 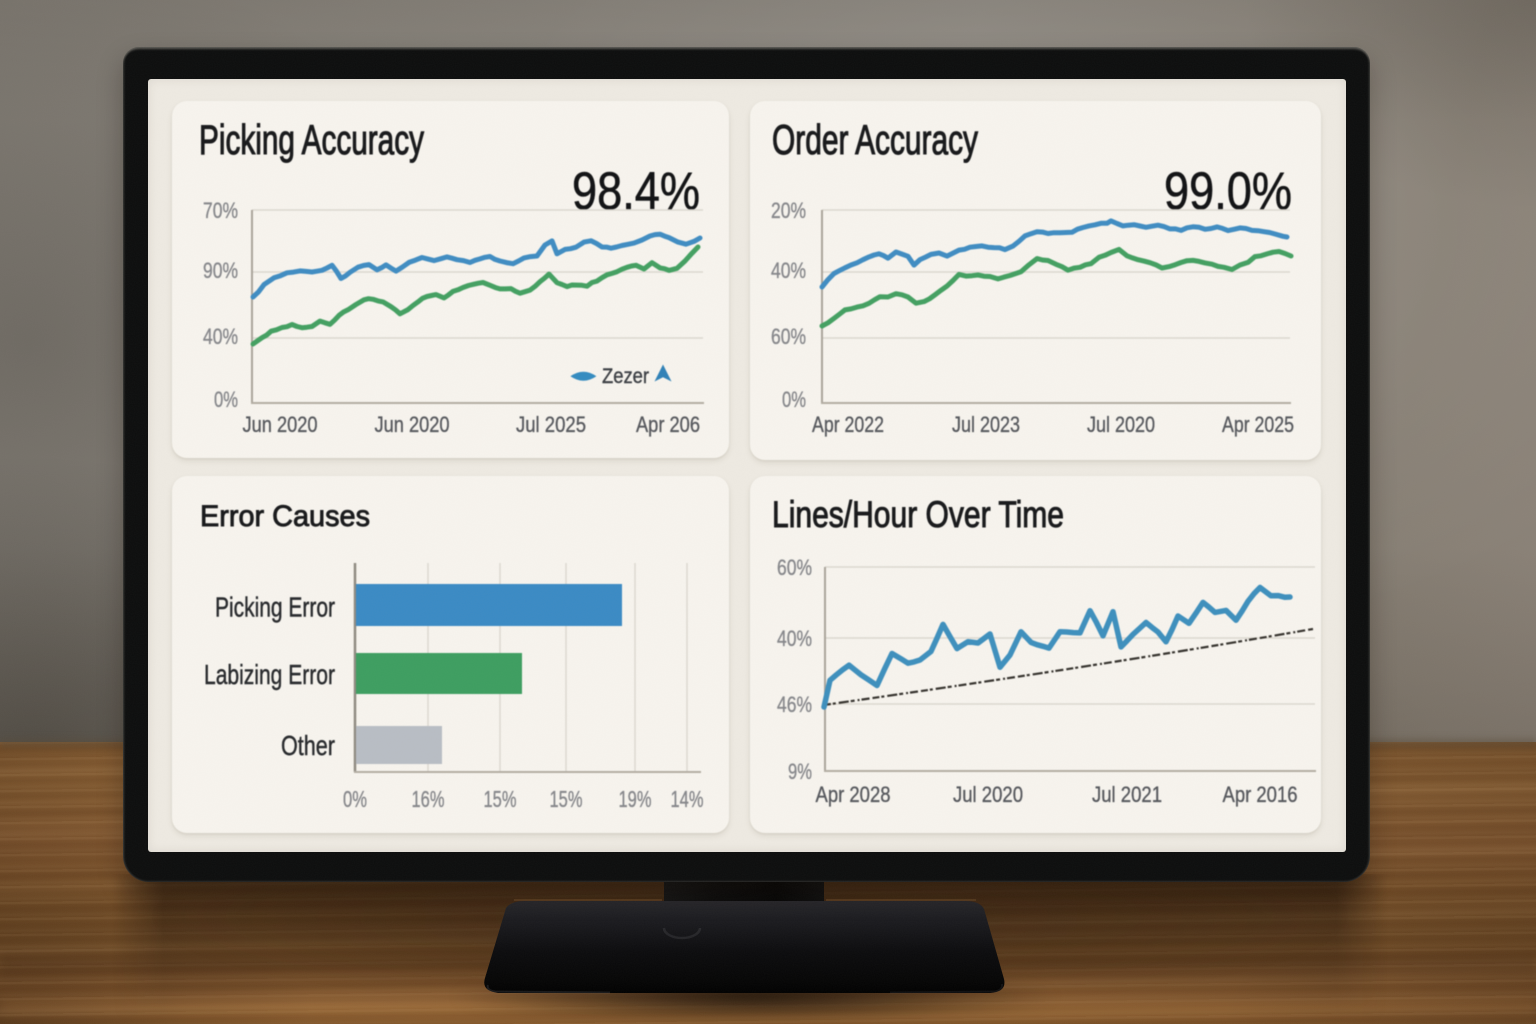 I want to click on svg-text: 70%, so click(x=220, y=210).